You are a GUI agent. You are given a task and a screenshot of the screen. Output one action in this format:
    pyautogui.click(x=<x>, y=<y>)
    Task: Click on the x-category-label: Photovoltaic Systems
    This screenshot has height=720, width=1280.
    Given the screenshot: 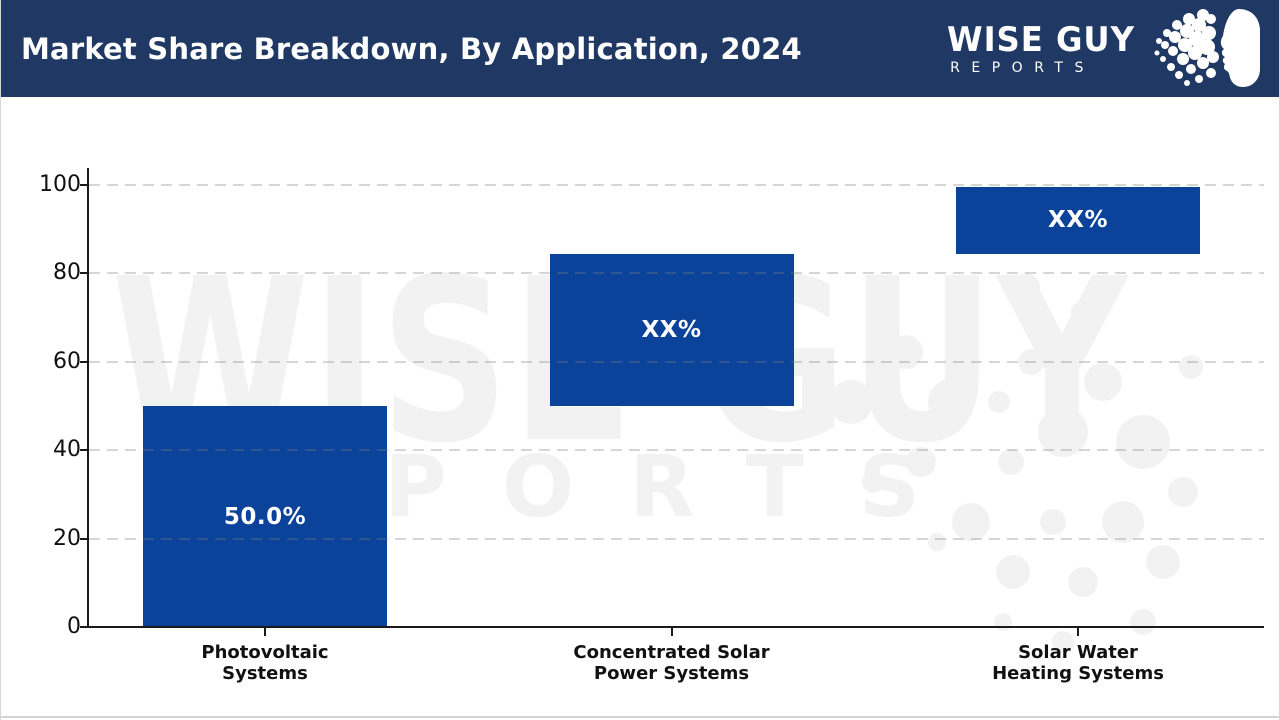 What is the action you would take?
    pyautogui.click(x=265, y=663)
    